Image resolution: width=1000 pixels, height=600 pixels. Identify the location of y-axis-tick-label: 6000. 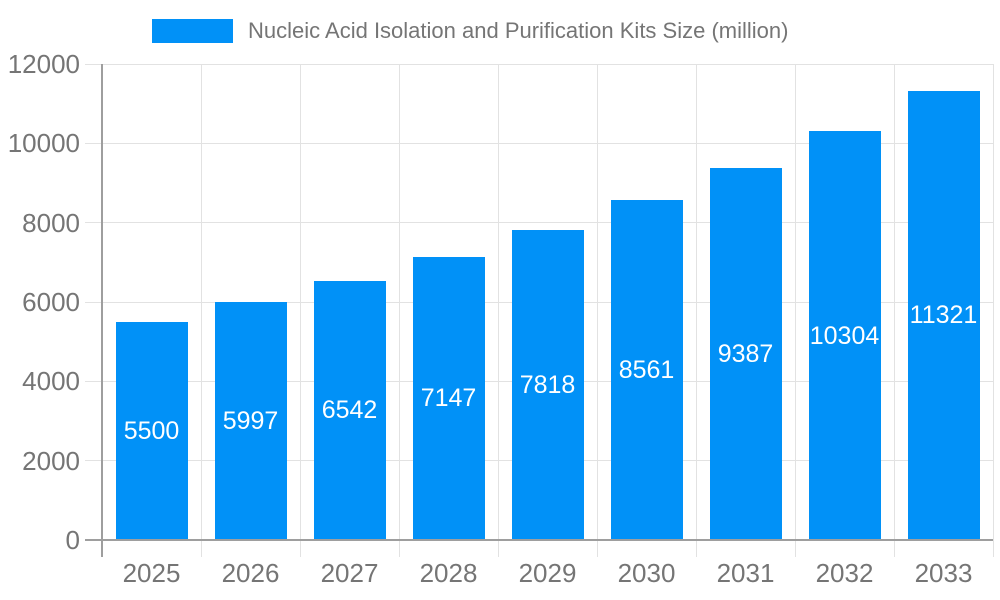
(51, 302).